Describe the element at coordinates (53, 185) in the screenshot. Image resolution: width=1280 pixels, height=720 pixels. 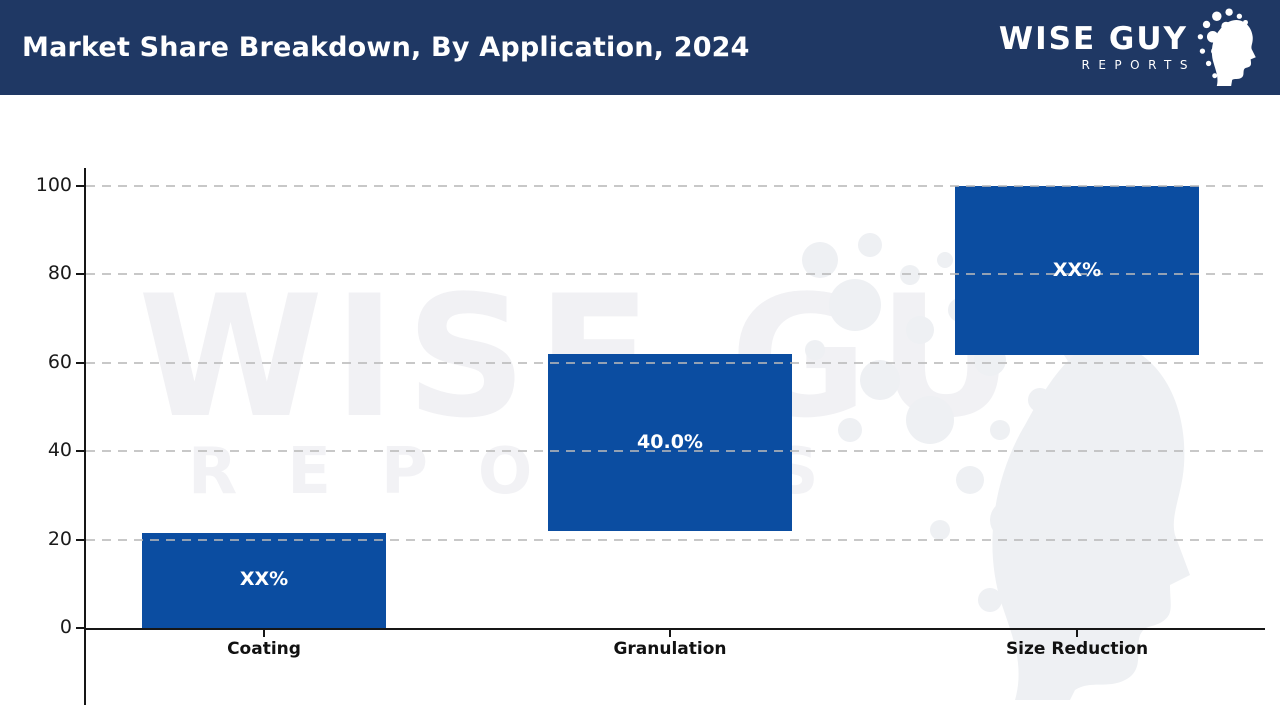
I see `y-tick-label: 100` at that location.